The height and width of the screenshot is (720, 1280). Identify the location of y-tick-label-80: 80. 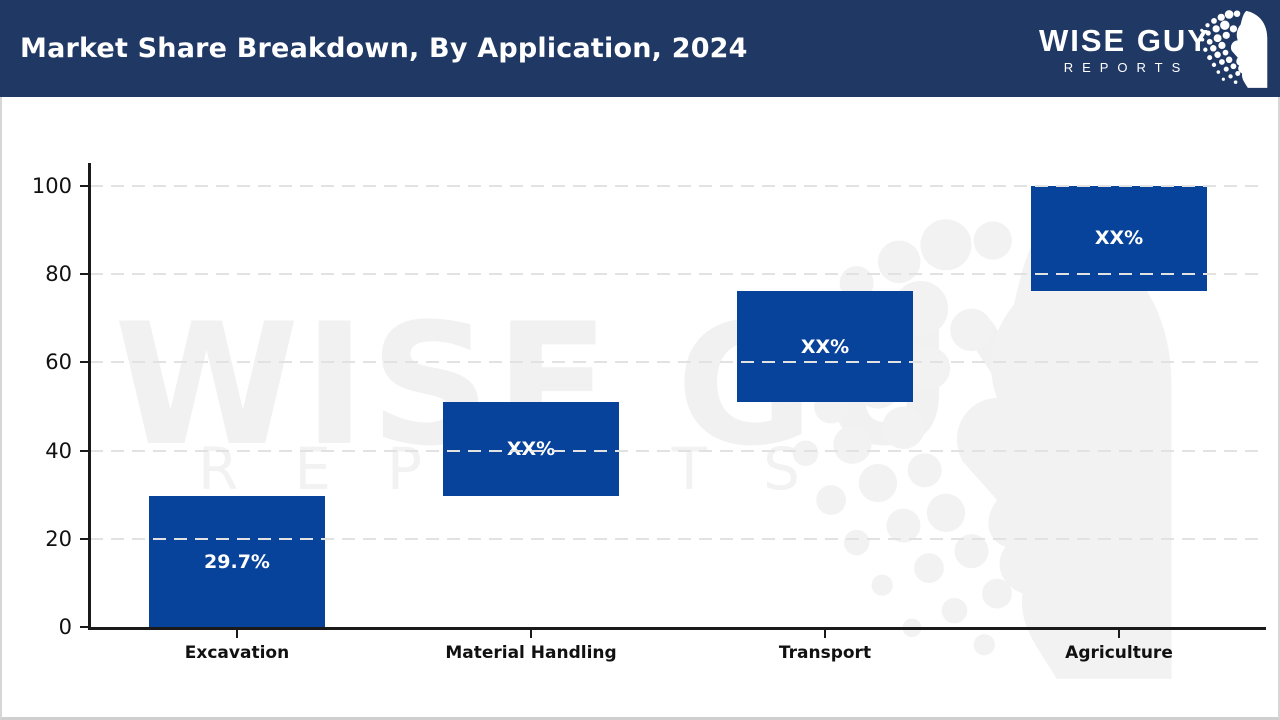
(58, 274).